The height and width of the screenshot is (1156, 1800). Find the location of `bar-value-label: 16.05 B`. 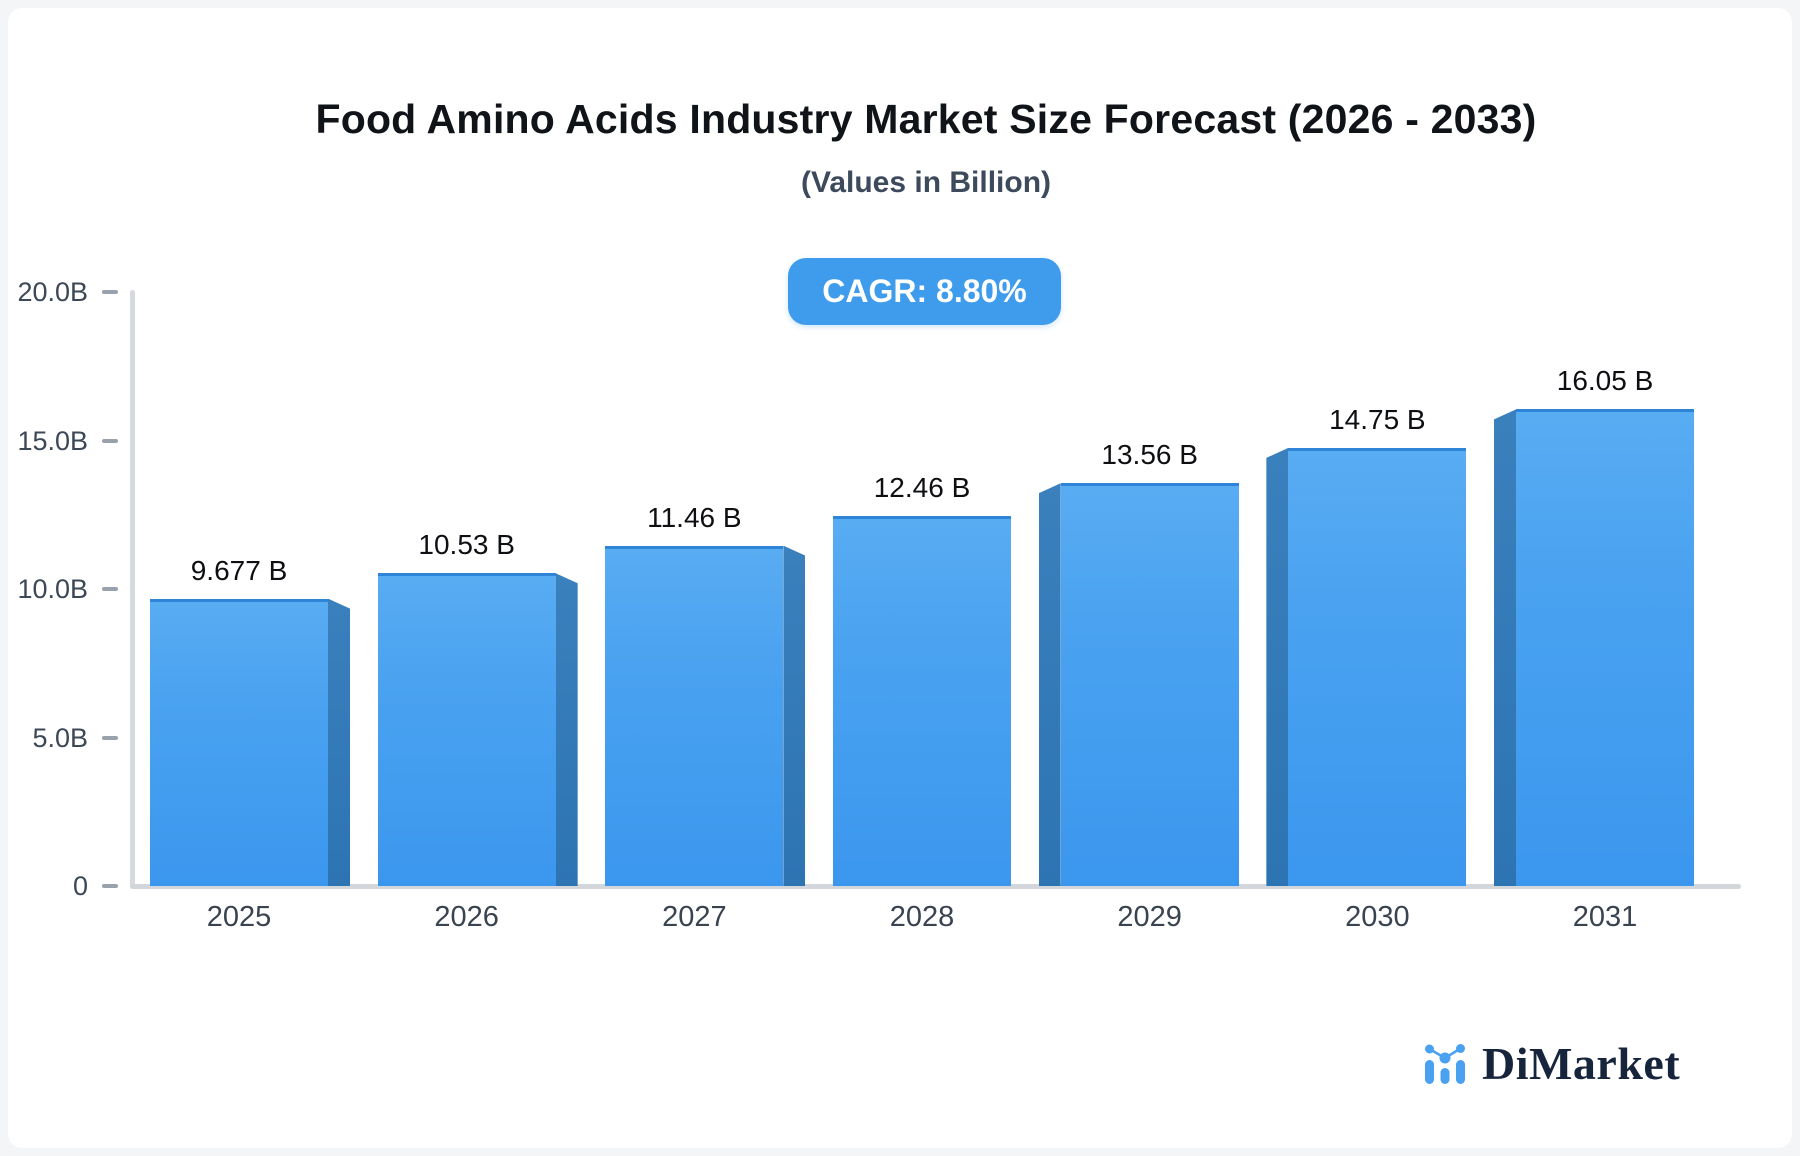

bar-value-label: 16.05 B is located at coordinates (1605, 381).